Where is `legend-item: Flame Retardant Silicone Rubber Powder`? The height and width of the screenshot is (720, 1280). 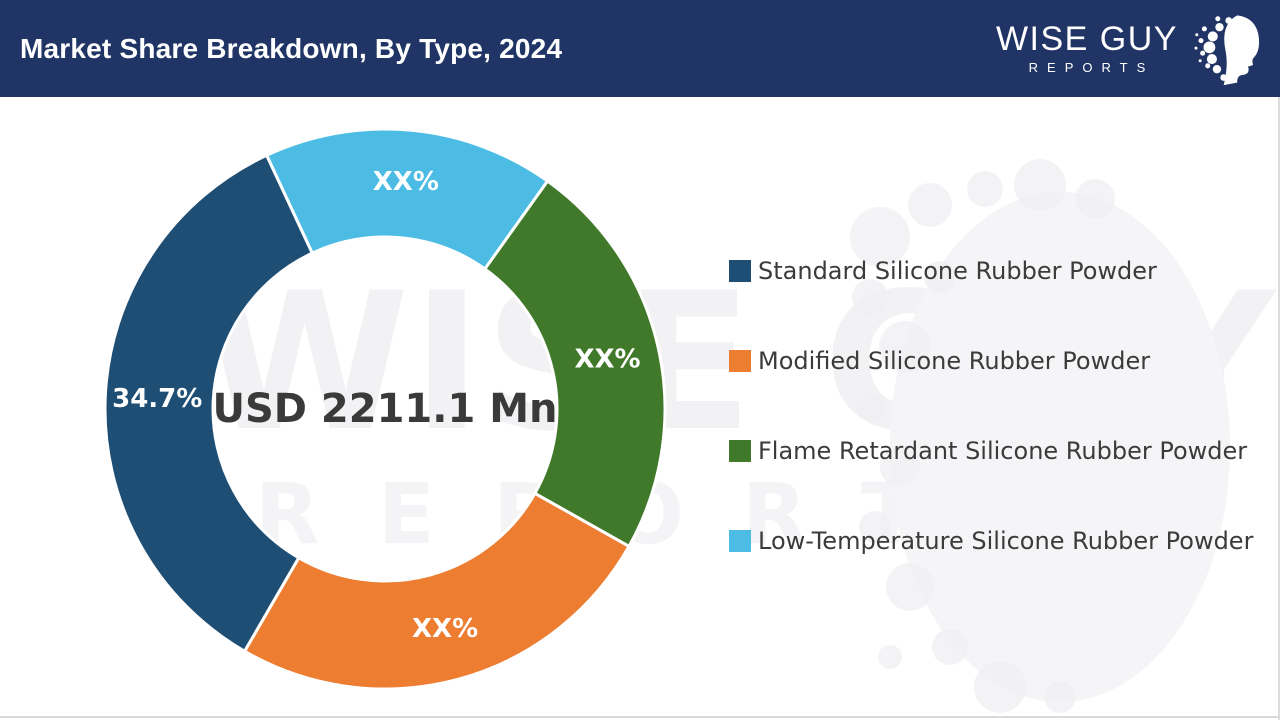
legend-item: Flame Retardant Silicone Rubber Powder is located at coordinates (991, 451).